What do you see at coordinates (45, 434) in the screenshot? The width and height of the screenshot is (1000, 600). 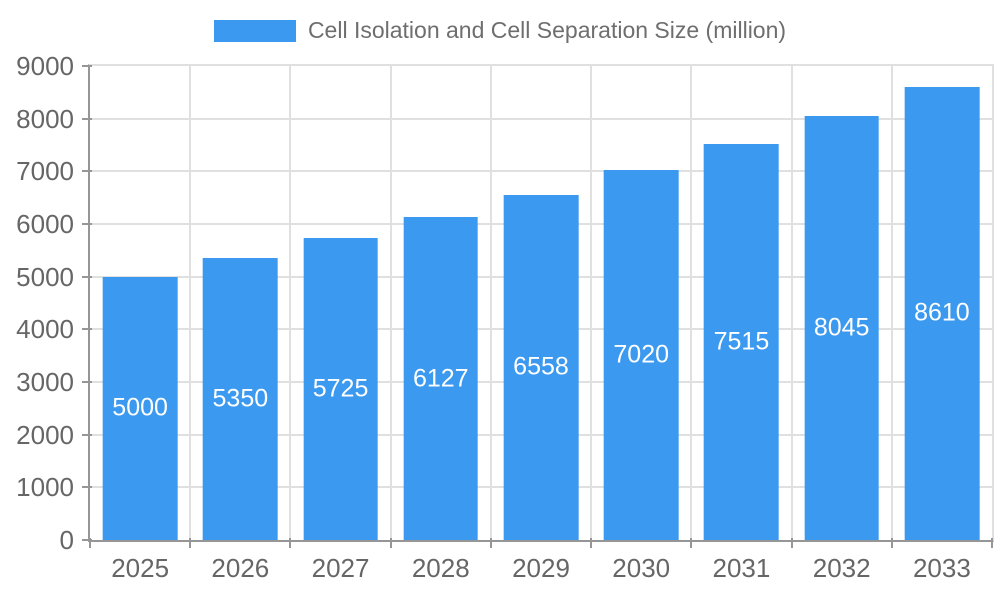 I see `y-tick-label: 2000` at bounding box center [45, 434].